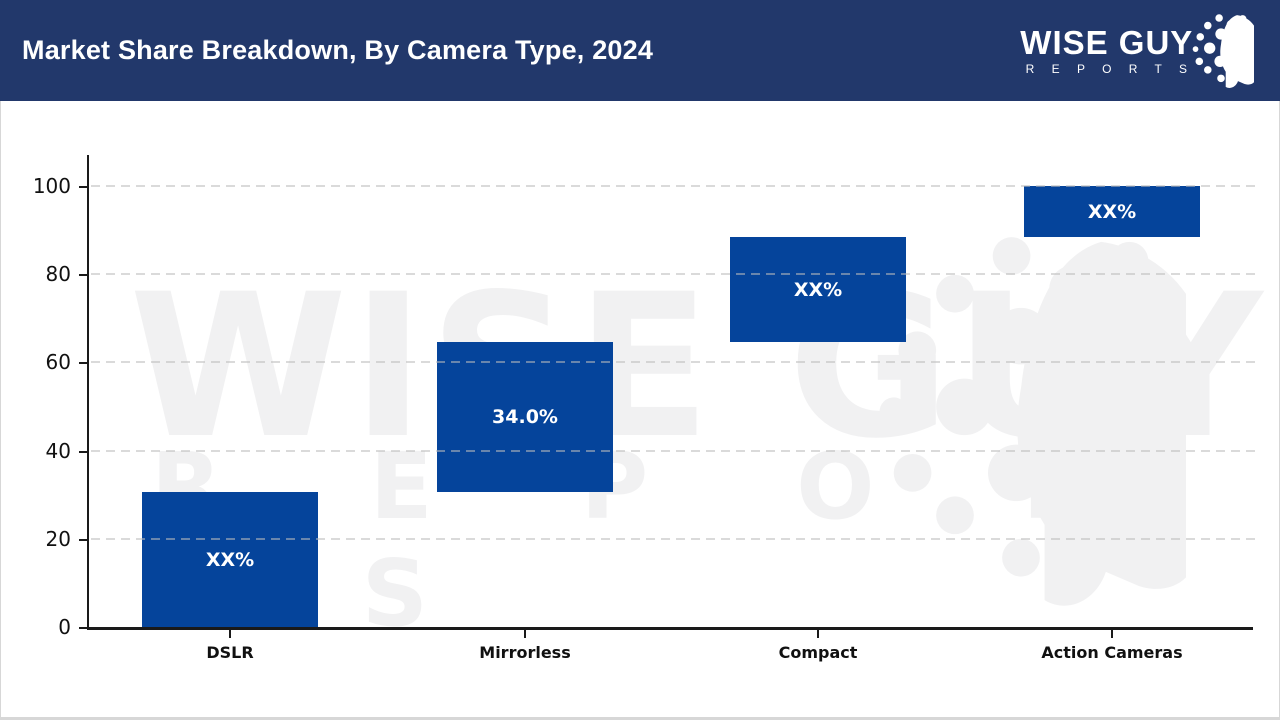 Image resolution: width=1280 pixels, height=720 pixels. I want to click on x-tick-mirrorless, so click(525, 634).